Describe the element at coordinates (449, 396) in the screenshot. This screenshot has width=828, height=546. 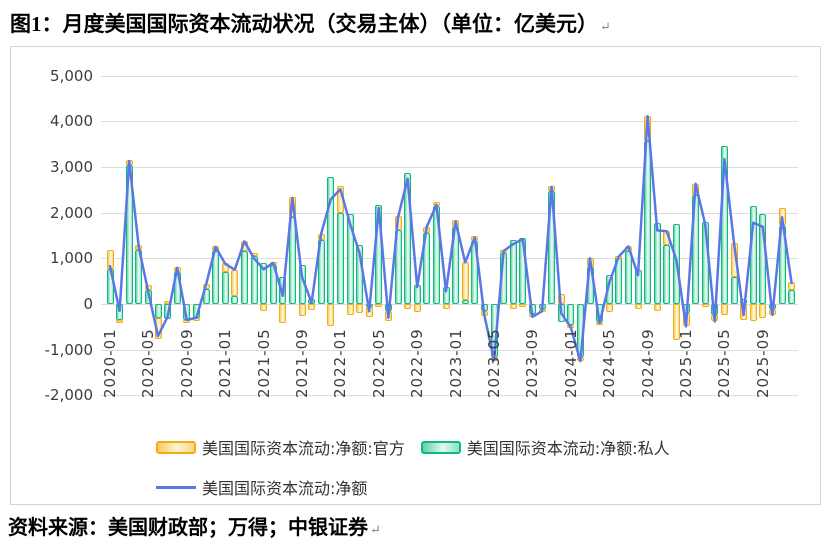
I see `gridline` at that location.